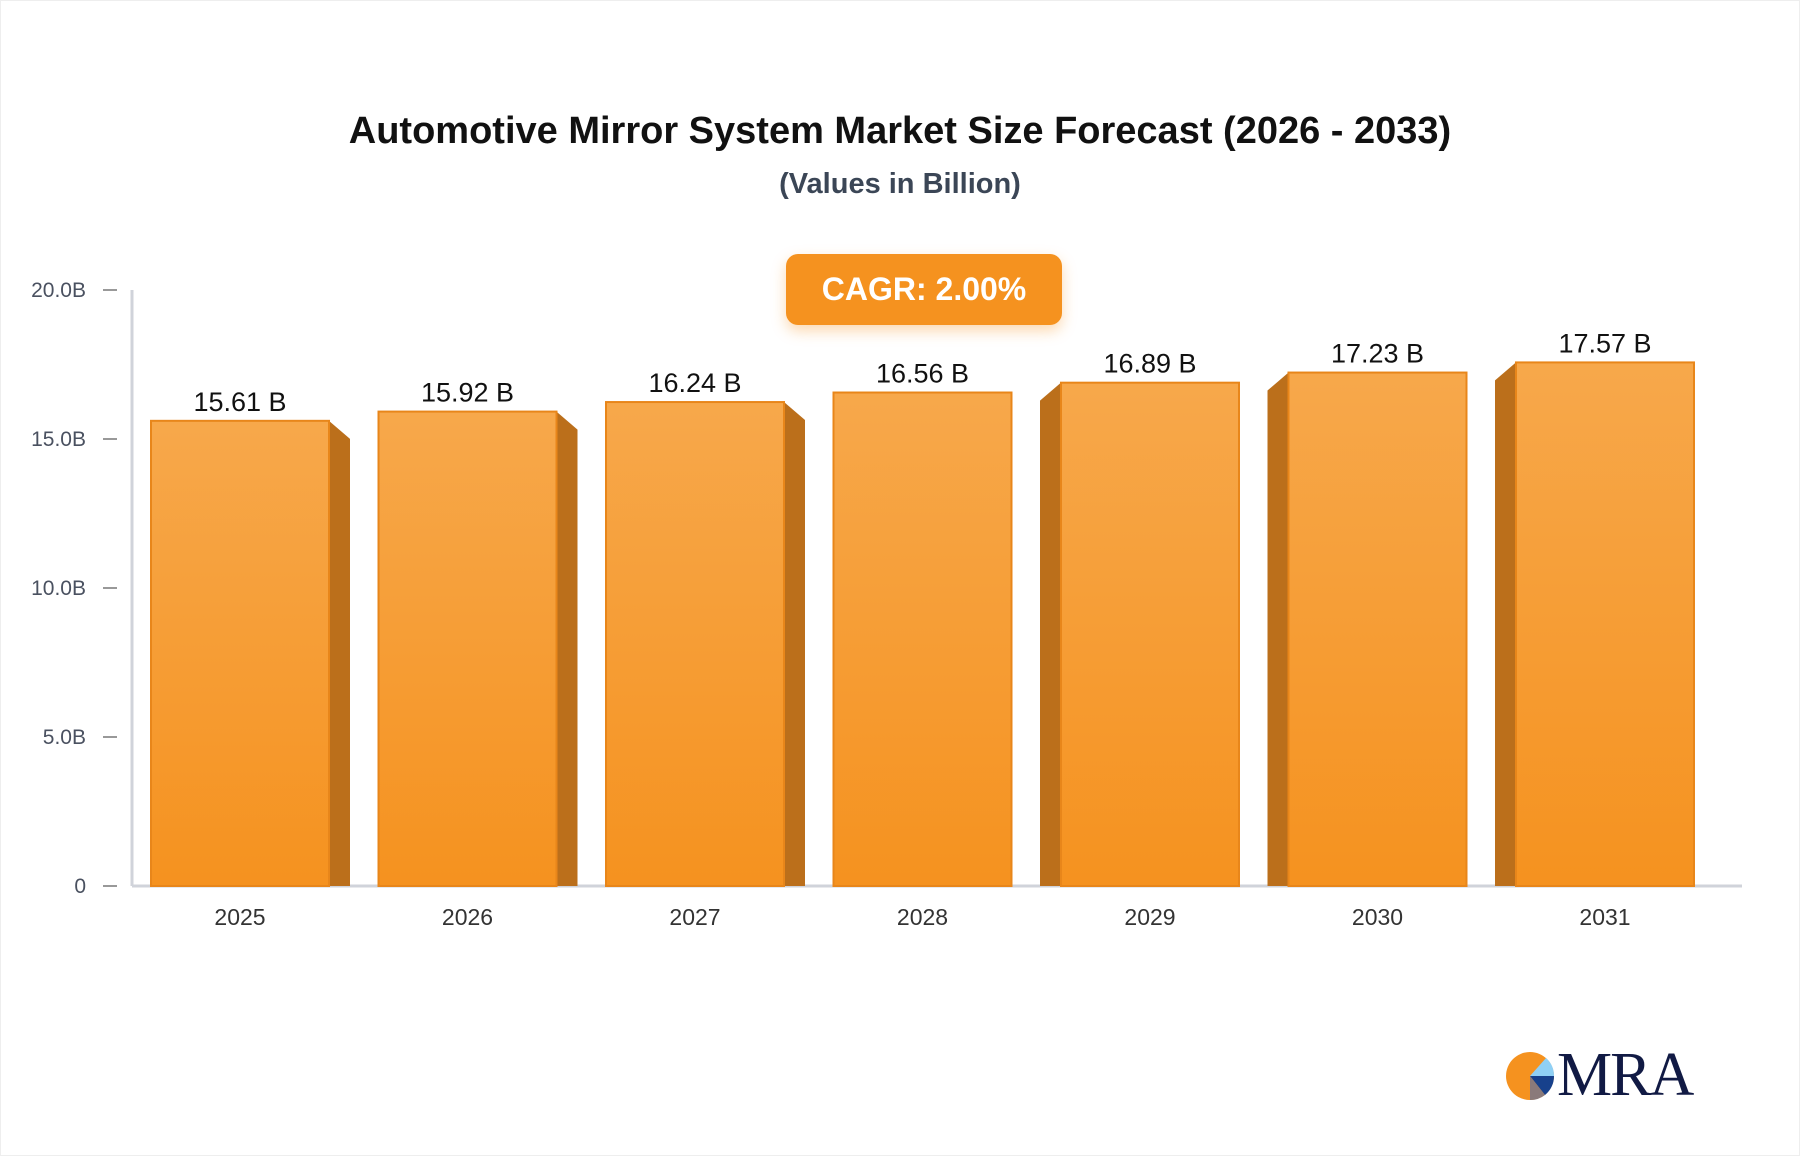 This screenshot has width=1800, height=1156. What do you see at coordinates (1377, 354) in the screenshot?
I see `data-label: 17.23 B` at bounding box center [1377, 354].